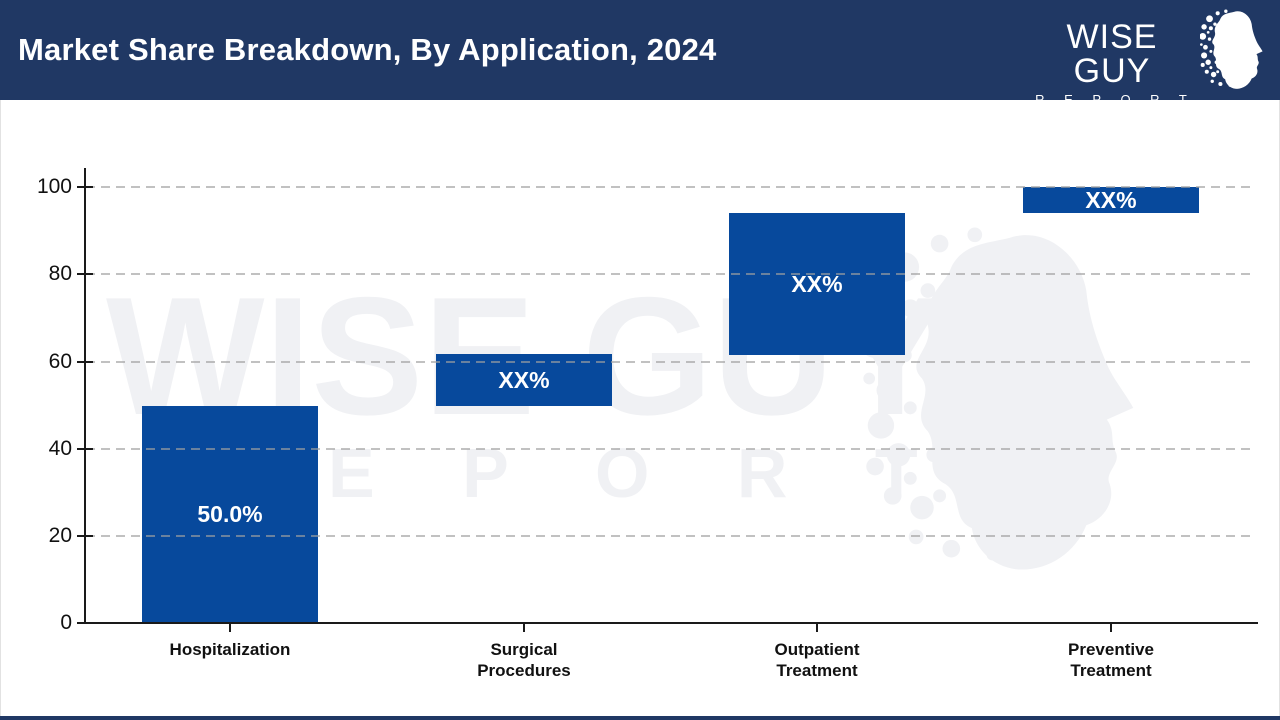  What do you see at coordinates (60, 448) in the screenshot?
I see `y-tick-label: 40` at bounding box center [60, 448].